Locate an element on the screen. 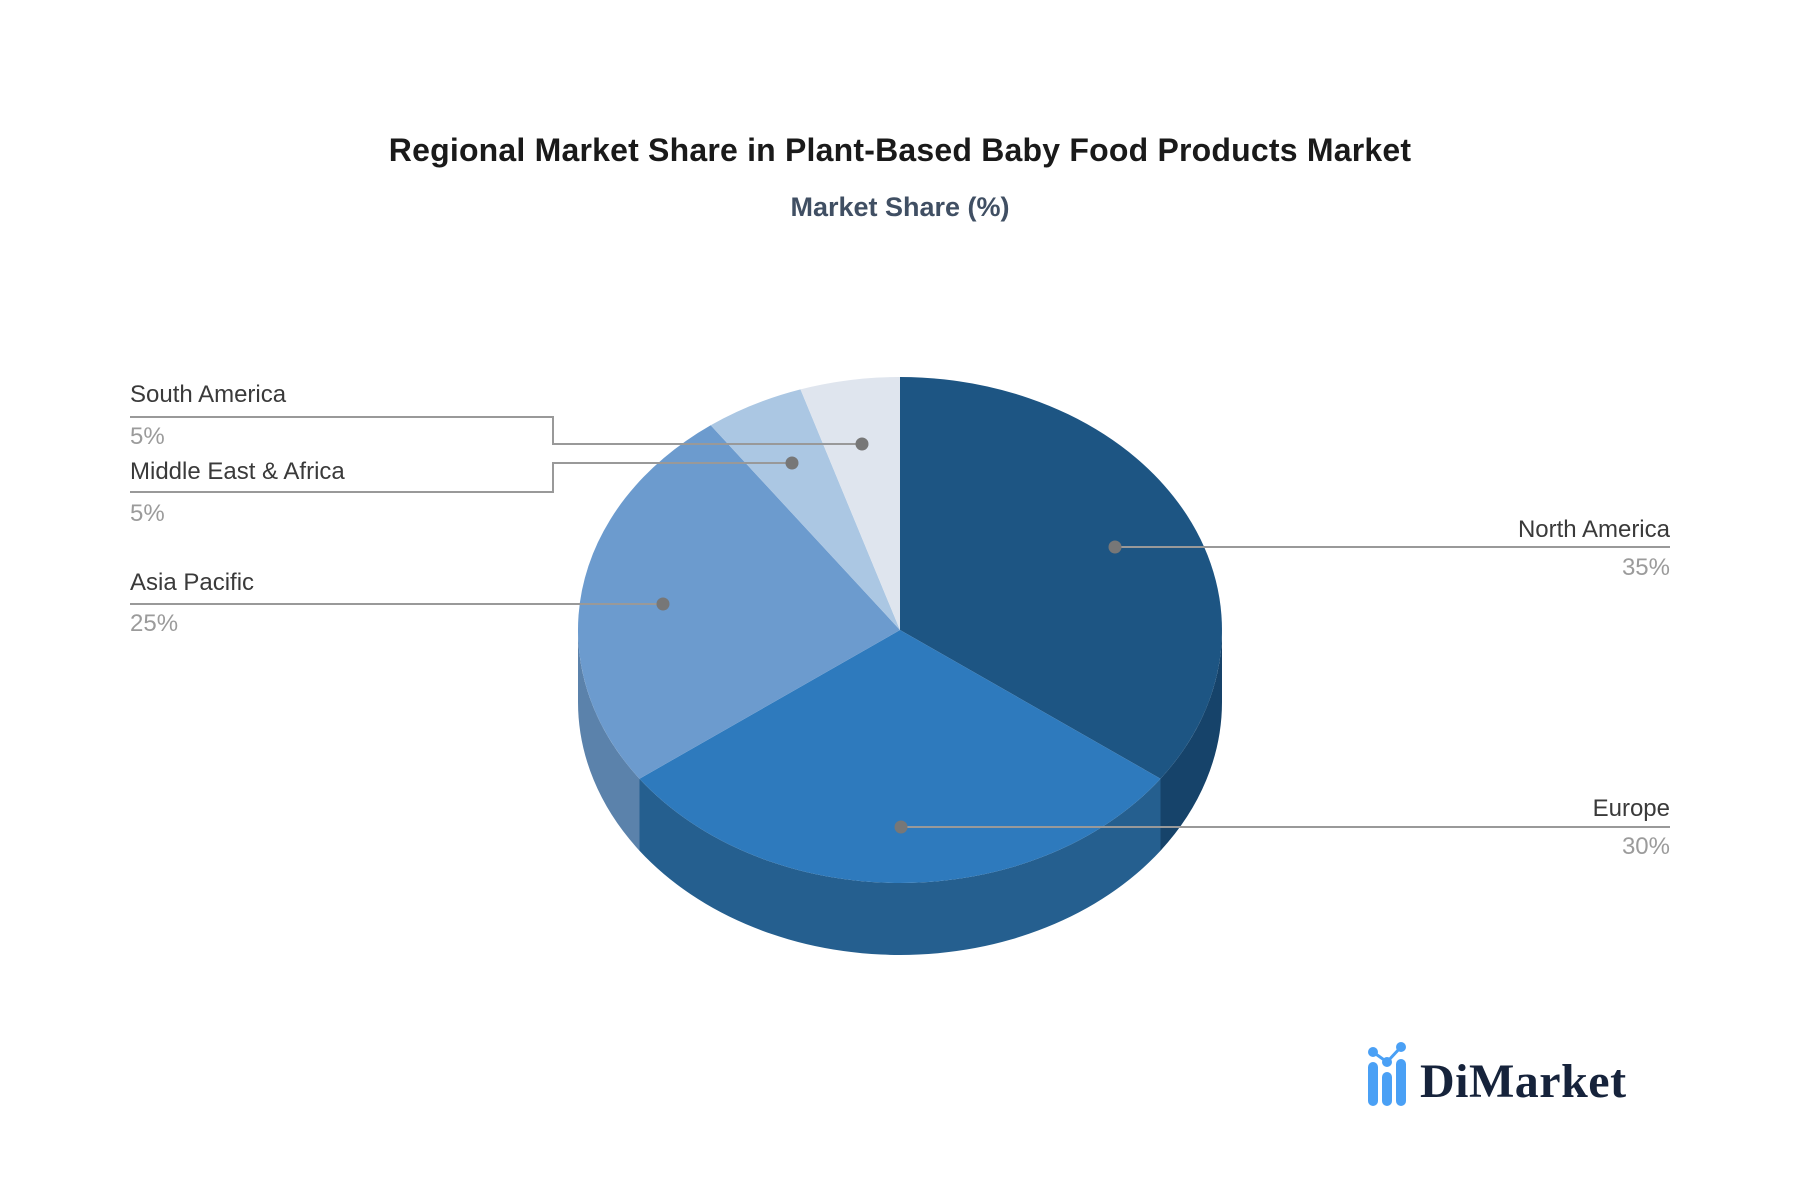 The width and height of the screenshot is (1800, 1196). segment-value-north-america: 35% is located at coordinates (1645, 567).